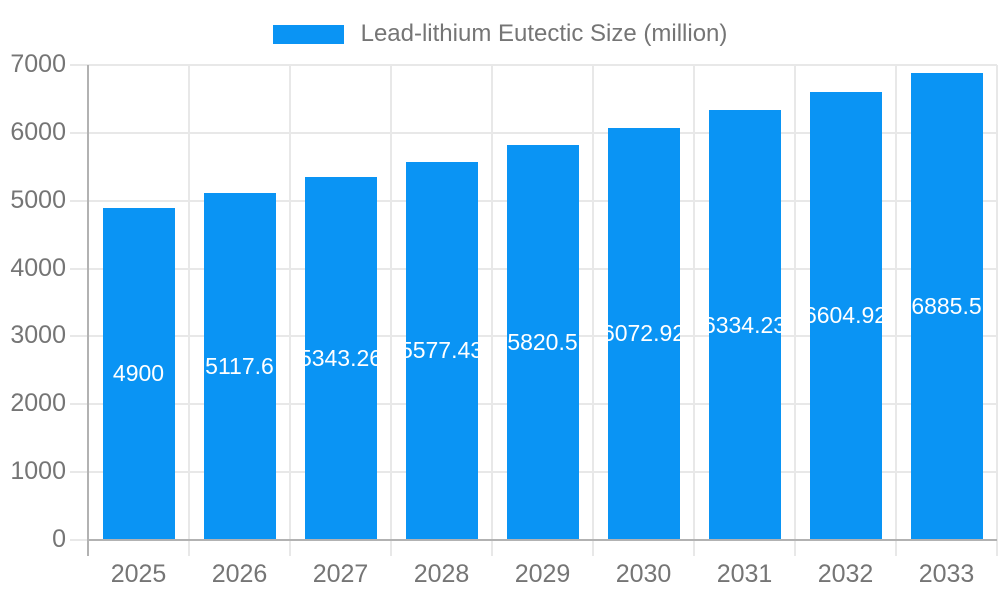 This screenshot has height=600, width=1000. I want to click on bar: 6072.92, so click(643, 333).